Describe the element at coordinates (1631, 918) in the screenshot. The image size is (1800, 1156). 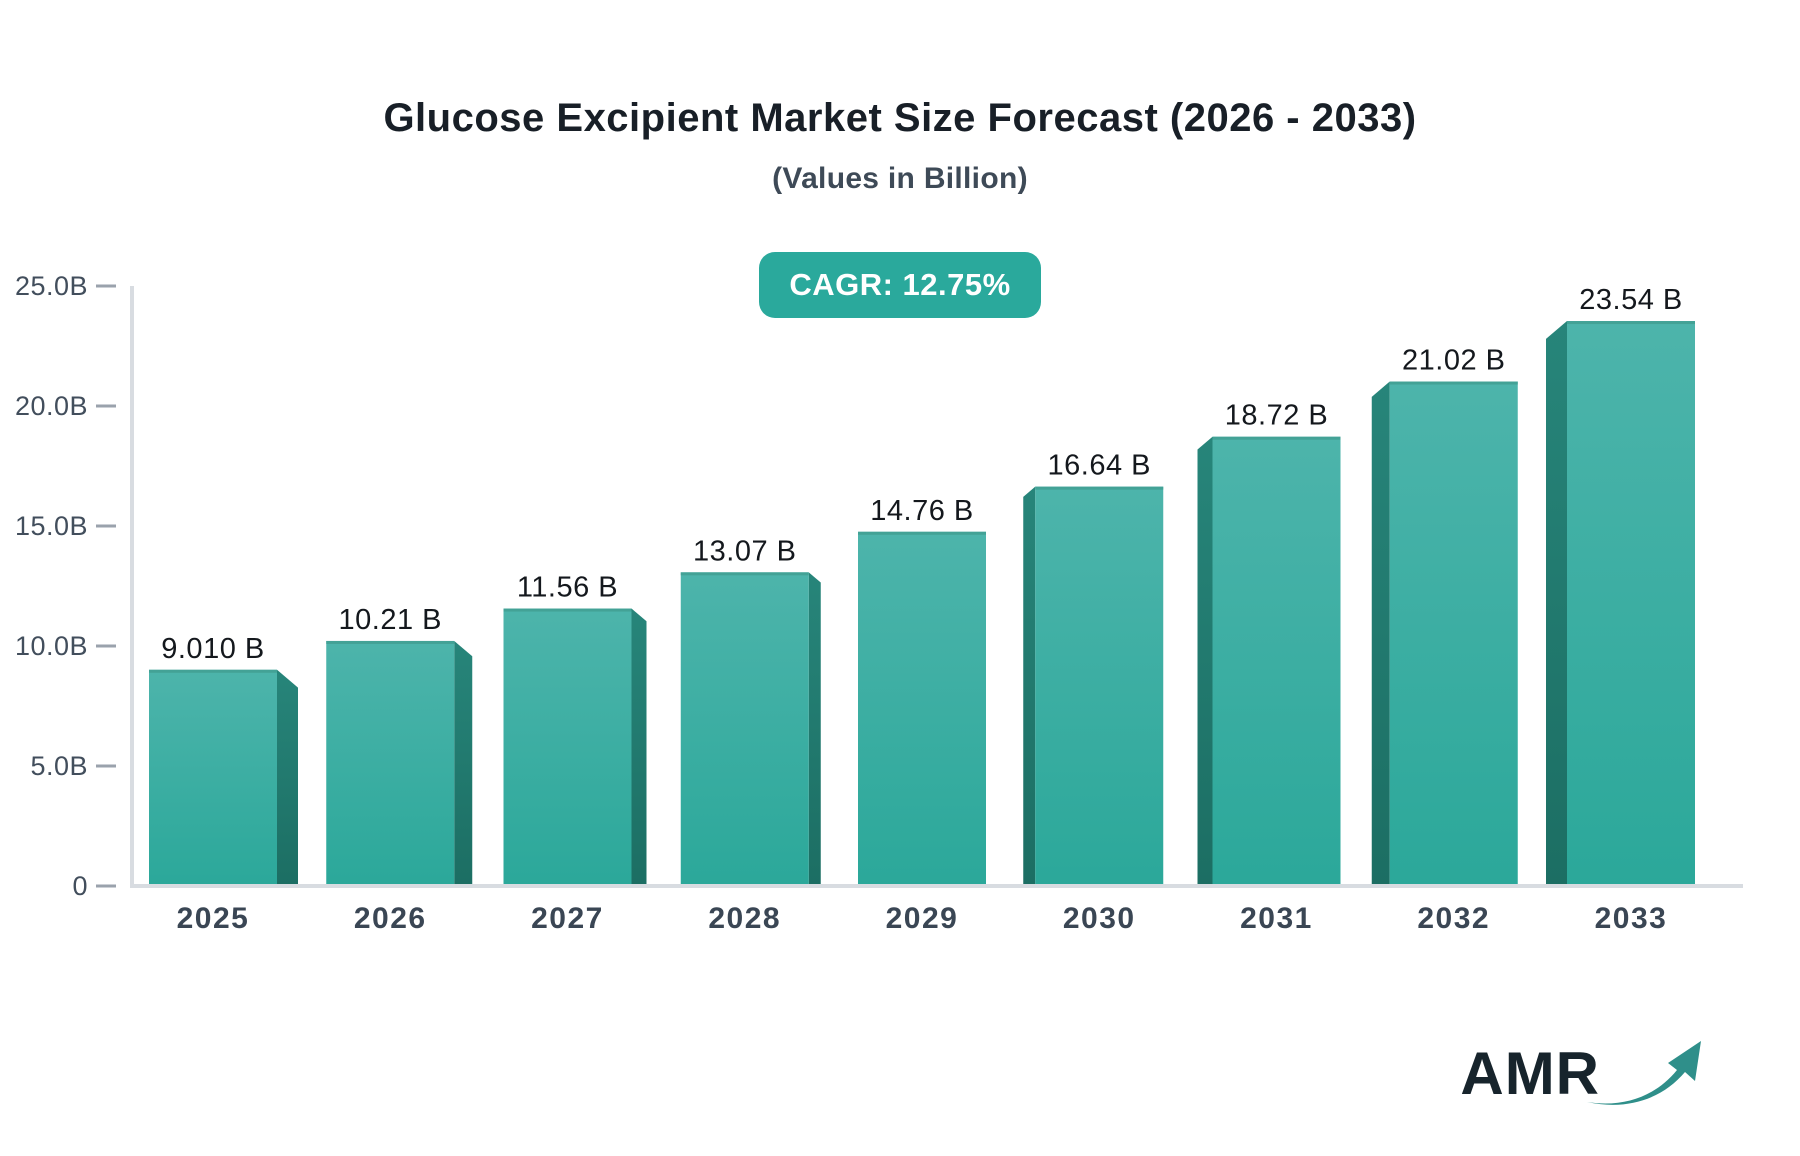
I see `x-axis-label-2033: 2033` at that location.